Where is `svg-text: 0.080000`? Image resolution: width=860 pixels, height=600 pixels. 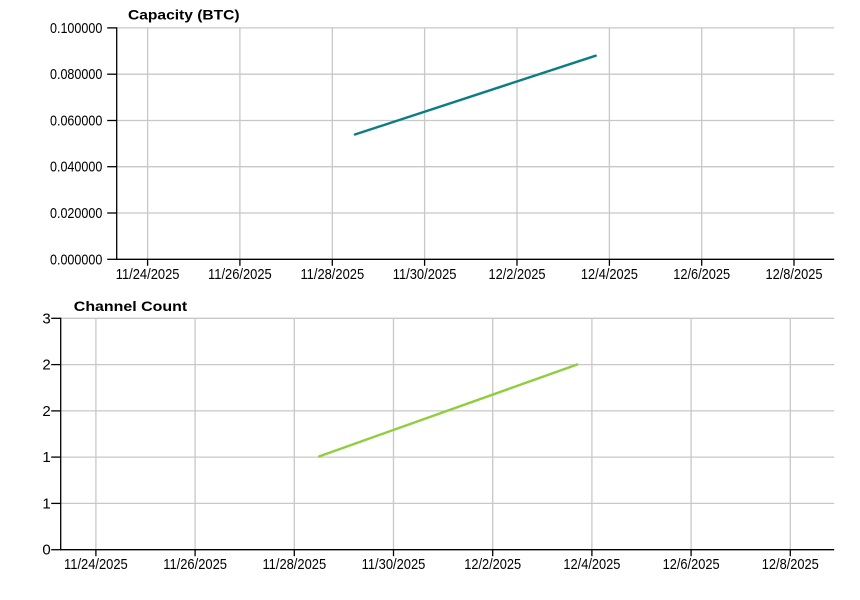
svg-text: 0.080000 is located at coordinates (76, 74).